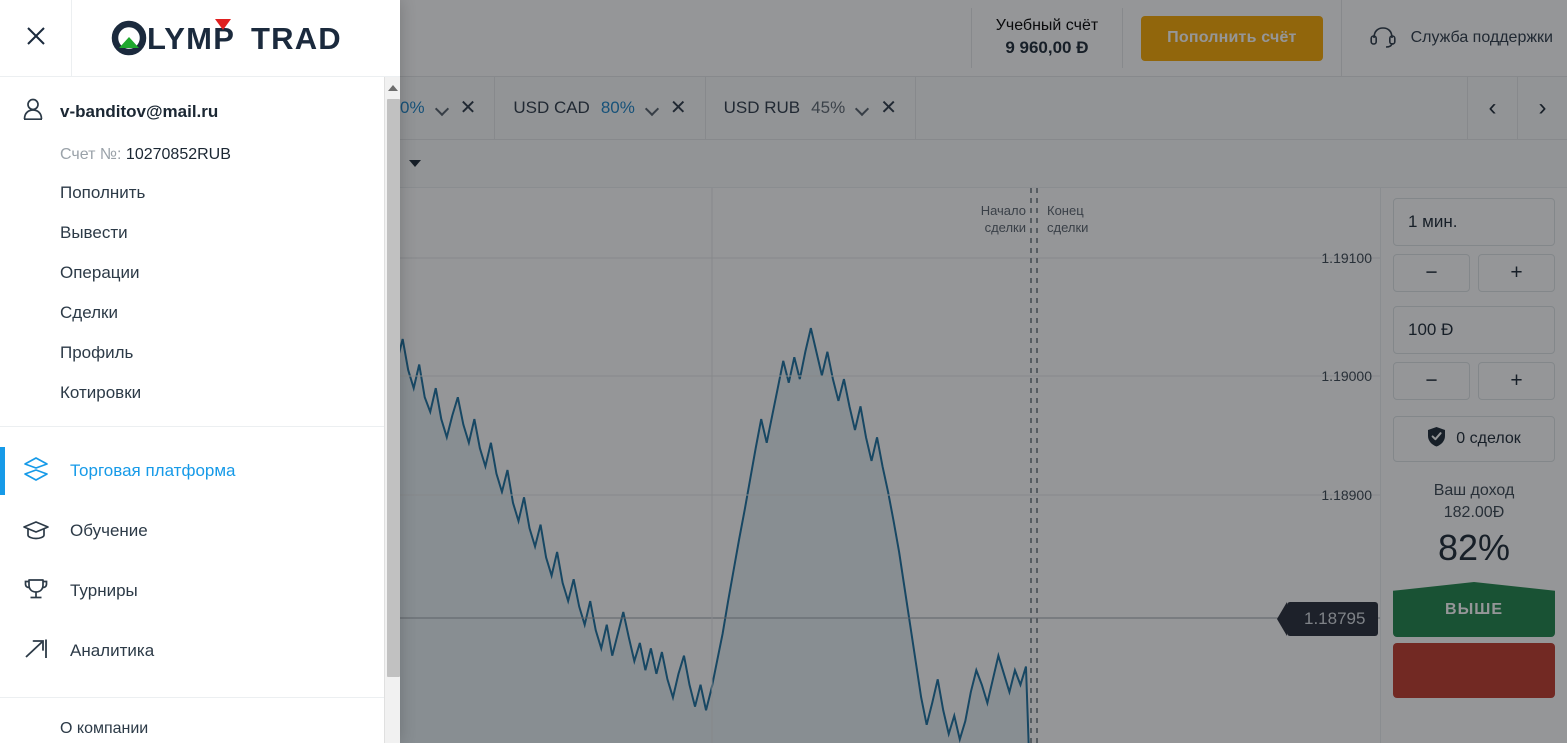 This screenshot has height=743, width=1567. I want to click on asset-tab-name: USD CAD, so click(551, 107).